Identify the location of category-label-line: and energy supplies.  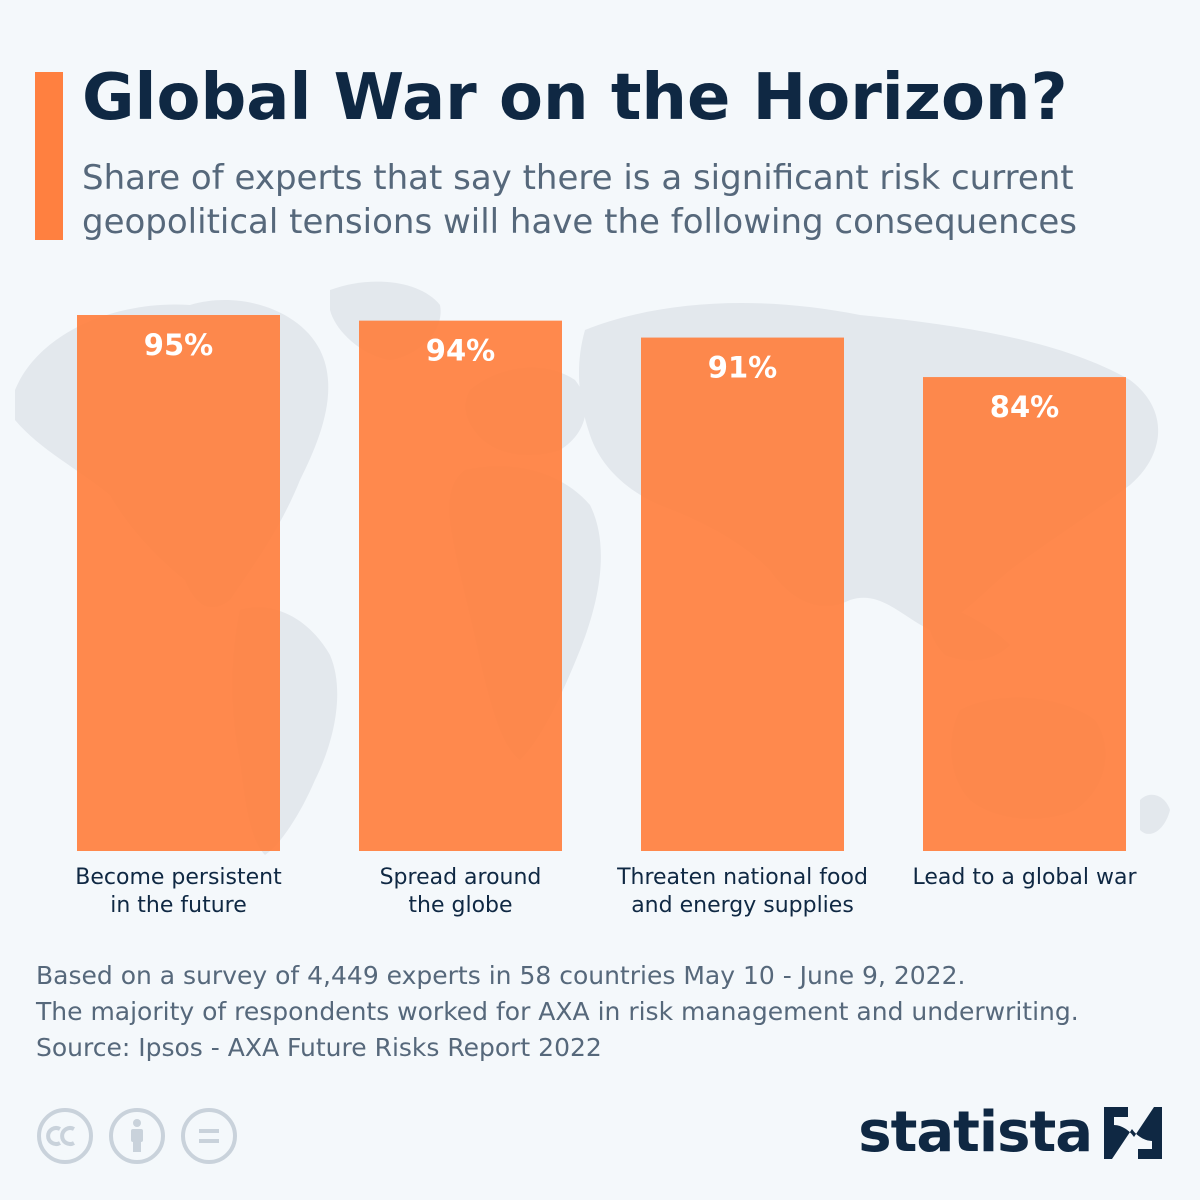
(742, 905).